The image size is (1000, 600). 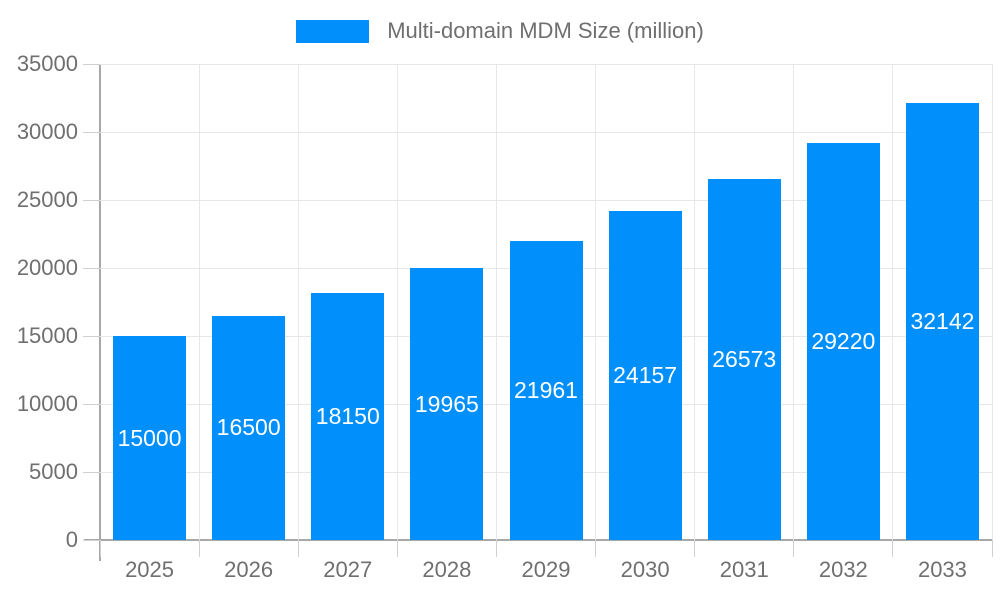 I want to click on bar-2031: 26573, so click(x=744, y=359).